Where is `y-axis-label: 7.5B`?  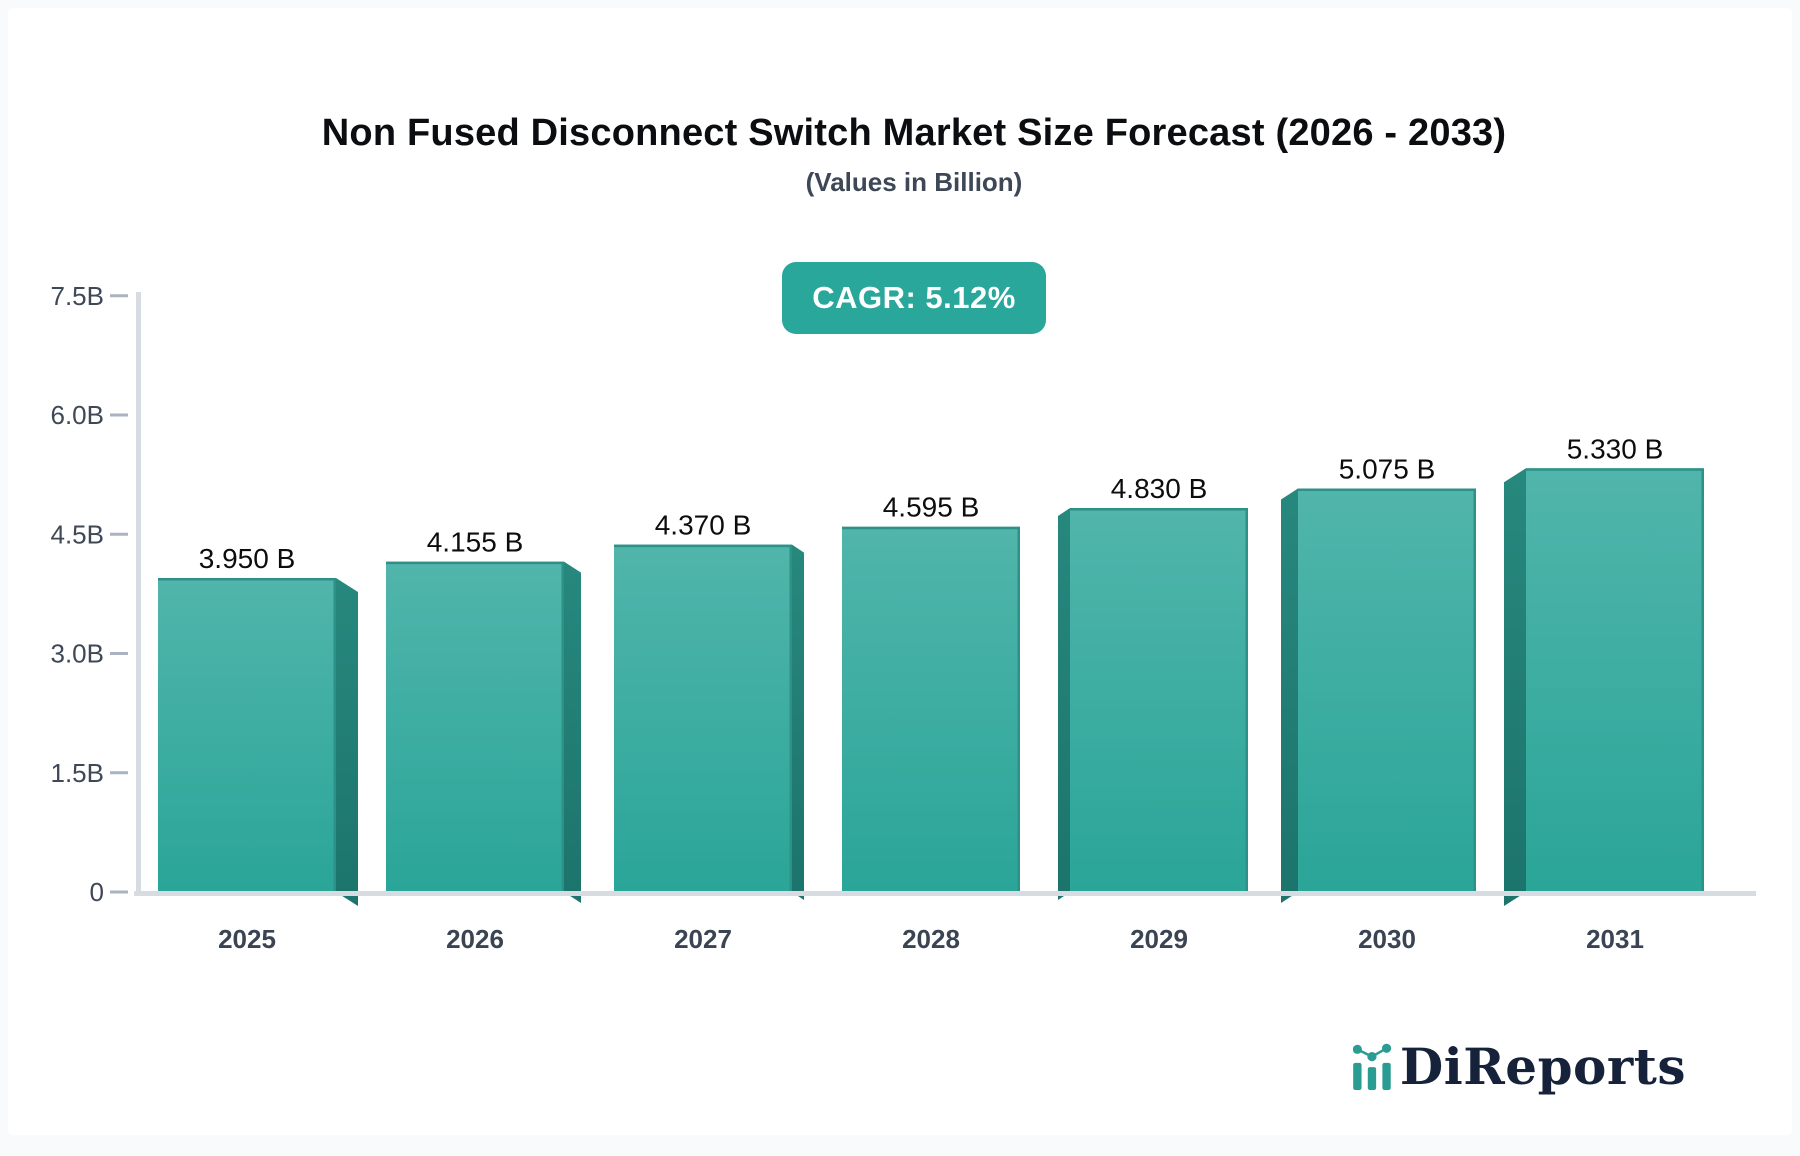
y-axis-label: 7.5B is located at coordinates (78, 296).